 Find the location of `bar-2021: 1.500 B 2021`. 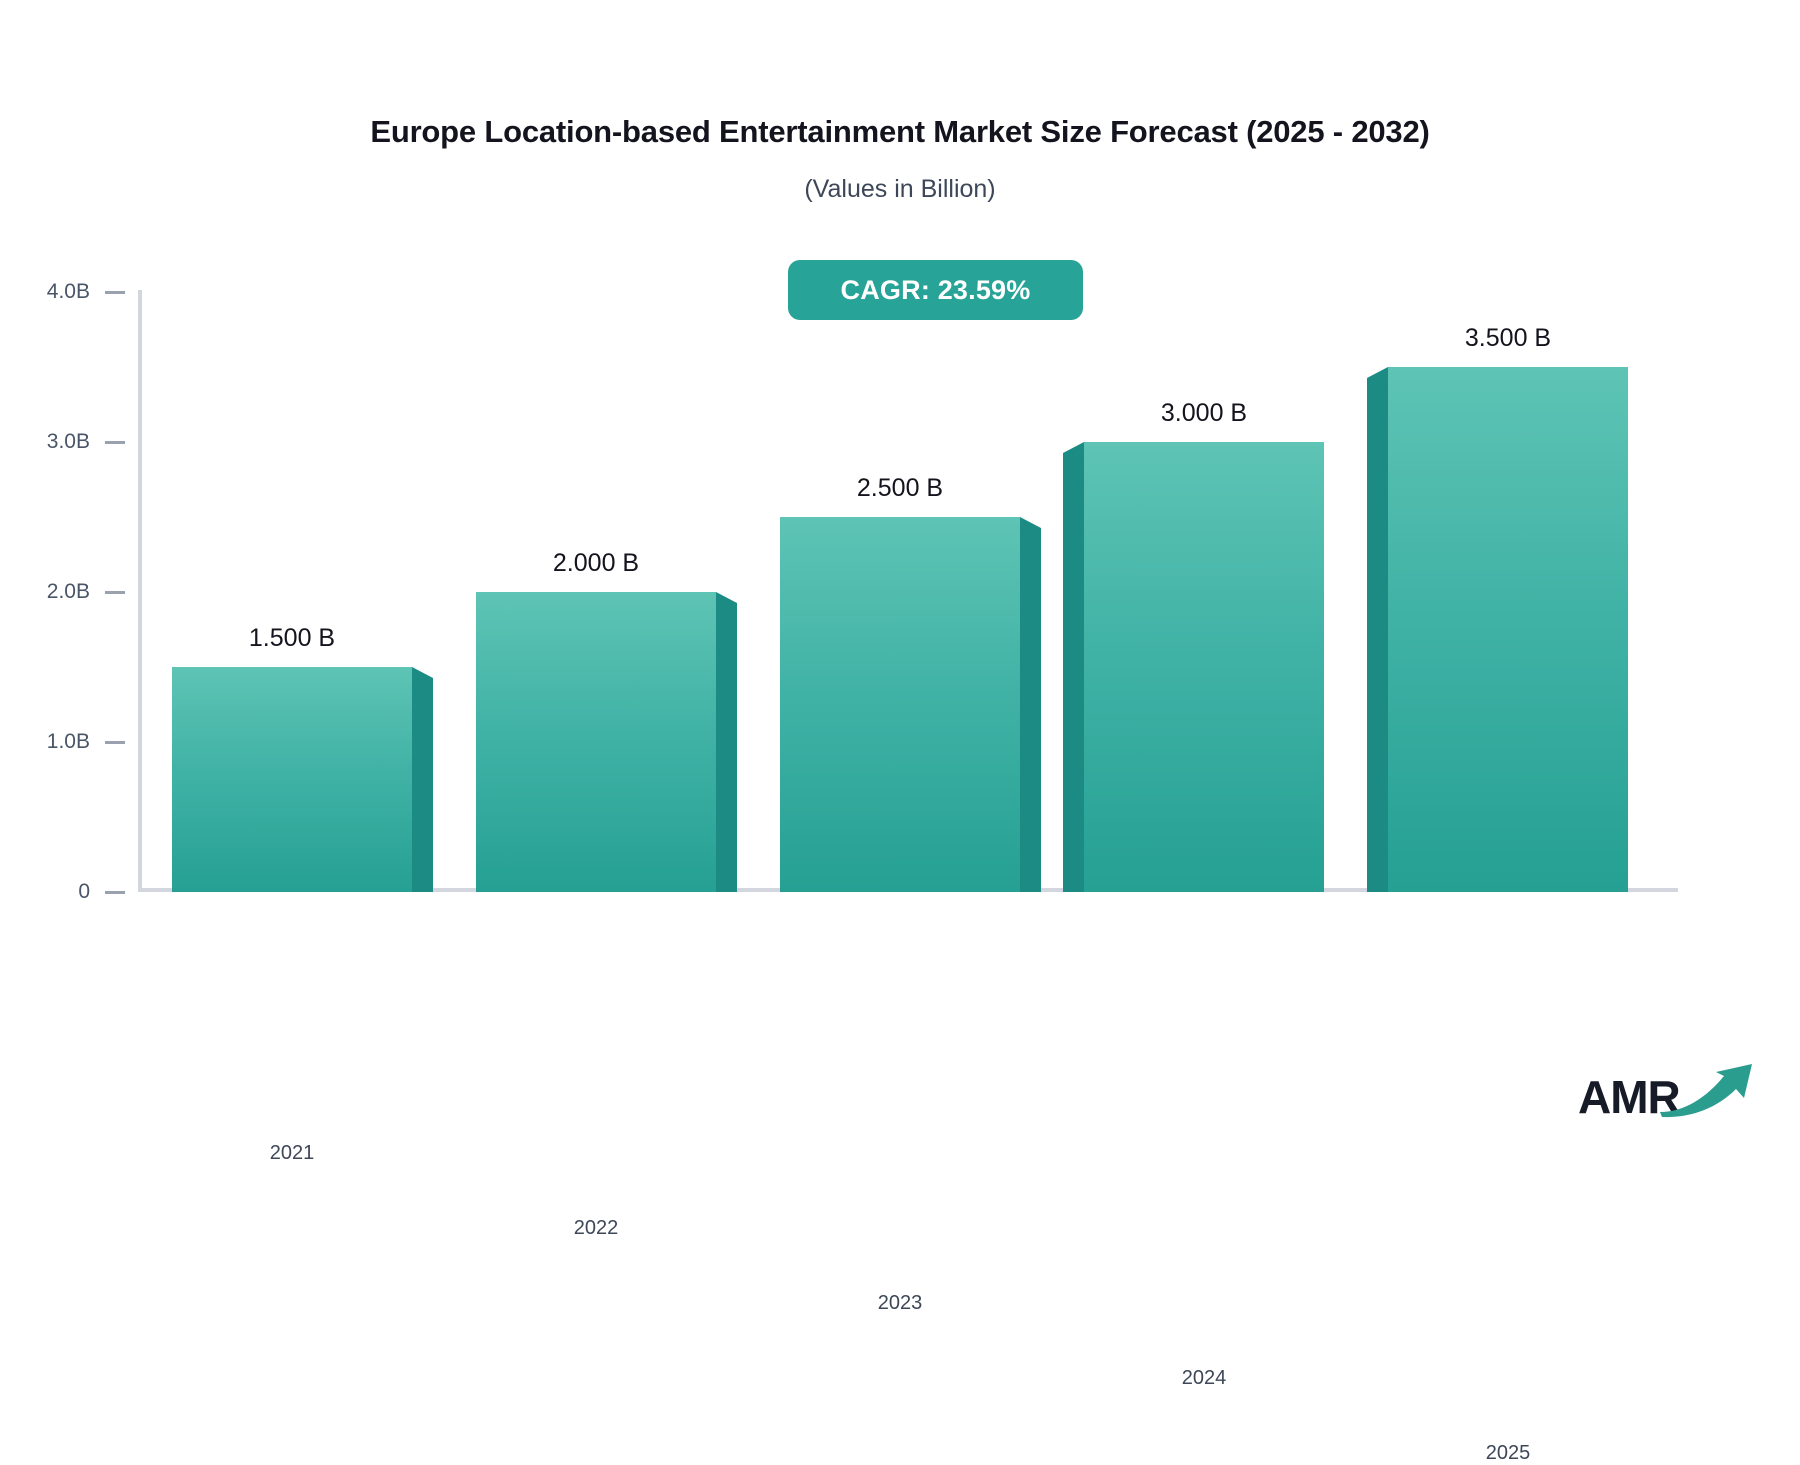

bar-2021: 1.500 B 2021 is located at coordinates (302, 894).